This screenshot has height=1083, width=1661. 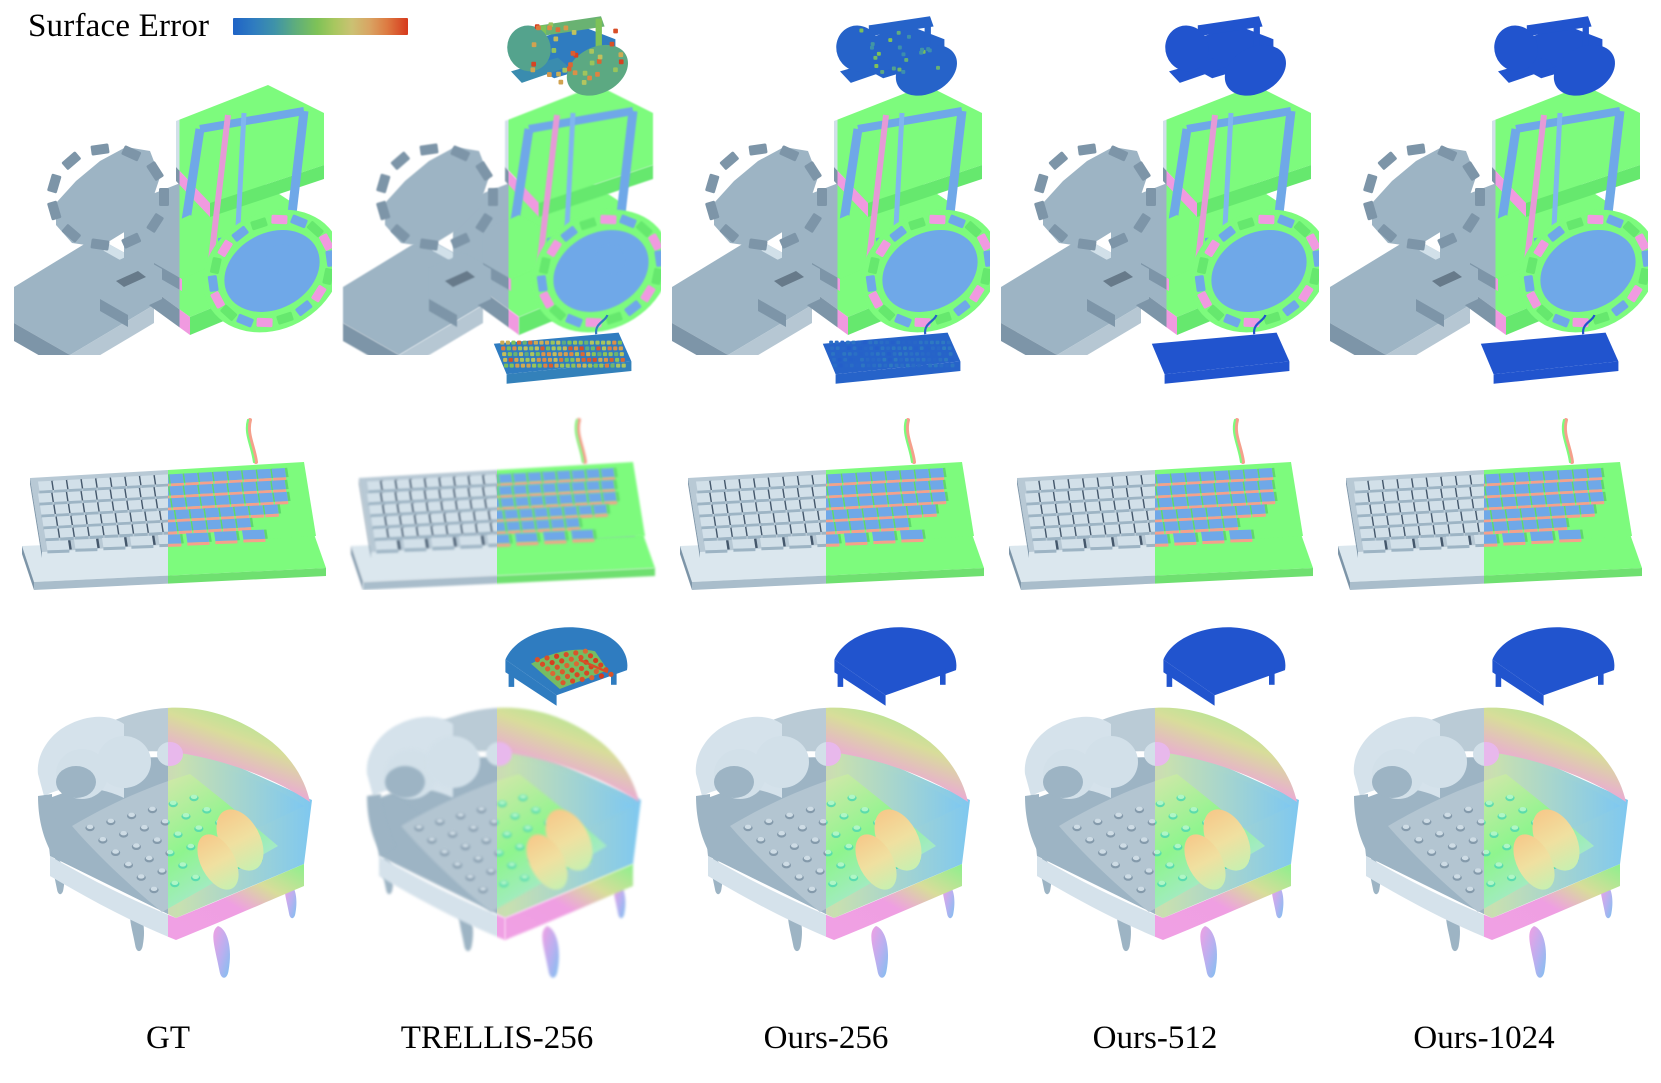 I want to click on render-cell-ours-256-keyboard, so click(x=826, y=452).